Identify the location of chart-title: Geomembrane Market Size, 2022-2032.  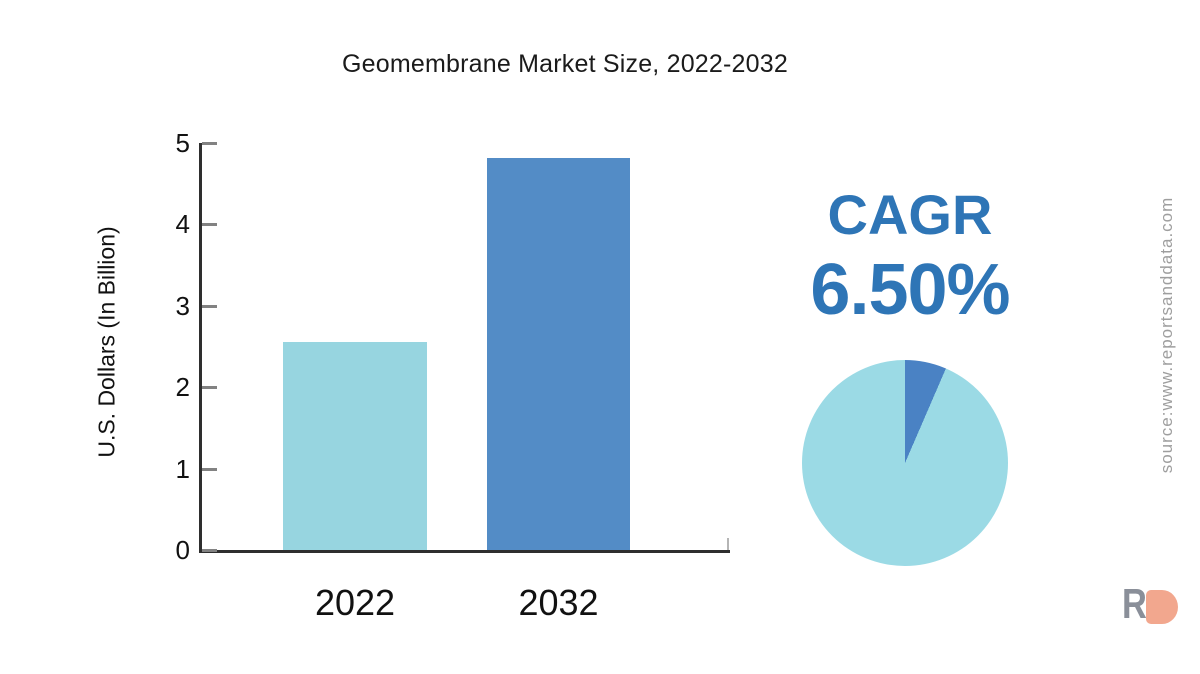
(565, 64).